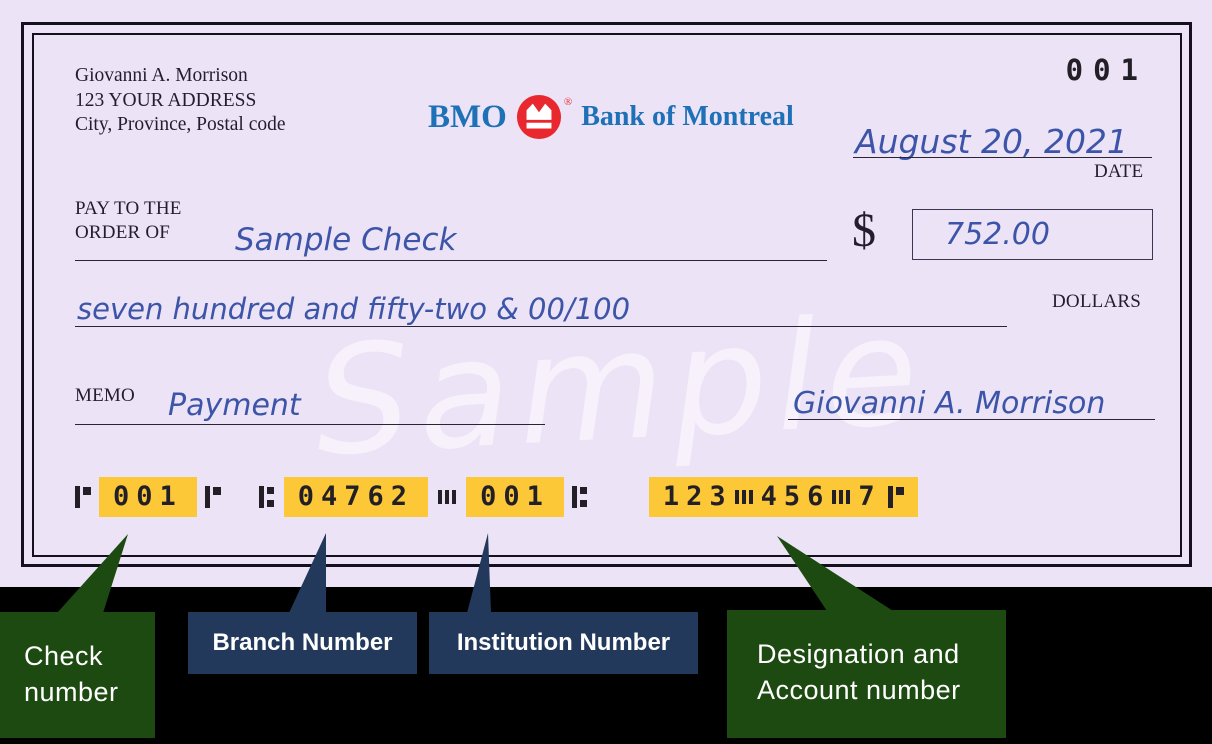 The width and height of the screenshot is (1212, 744). I want to click on callout-branch-number-label: Branch Number, so click(302, 642).